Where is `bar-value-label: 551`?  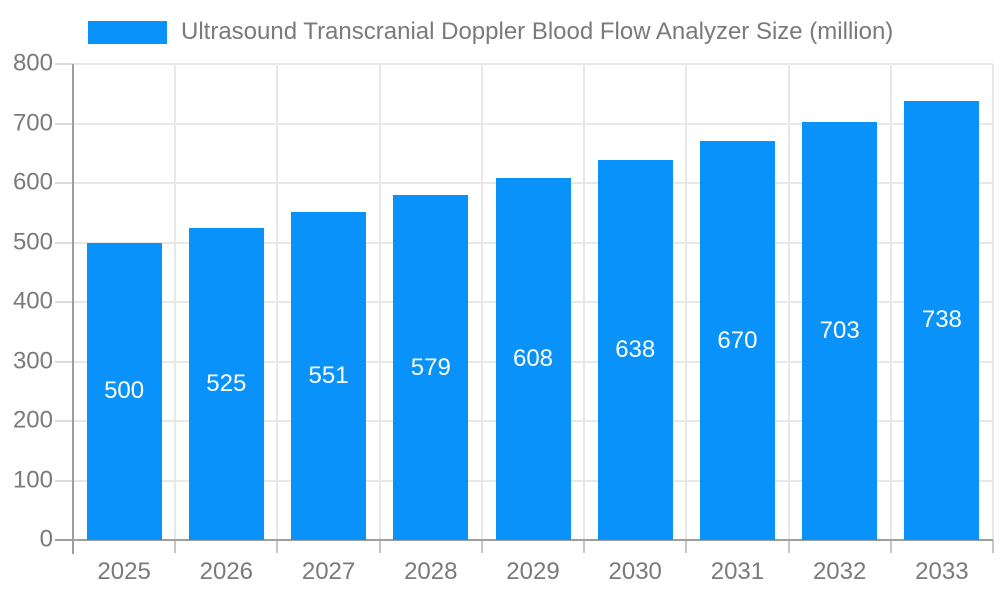 bar-value-label: 551 is located at coordinates (328, 376).